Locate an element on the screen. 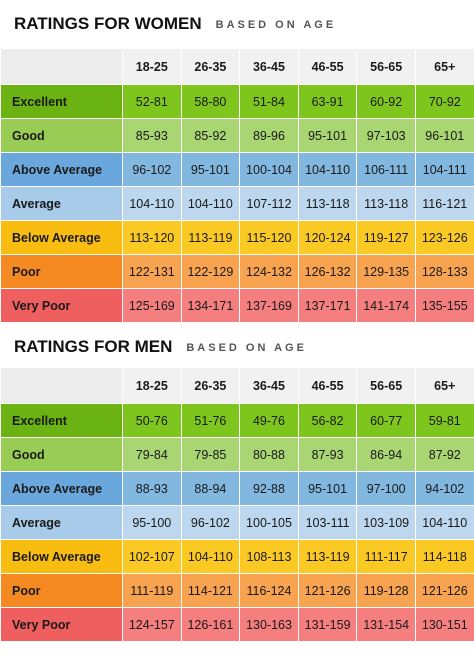 This screenshot has height=663, width=474. table-cell: 103-111 is located at coordinates (327, 522).